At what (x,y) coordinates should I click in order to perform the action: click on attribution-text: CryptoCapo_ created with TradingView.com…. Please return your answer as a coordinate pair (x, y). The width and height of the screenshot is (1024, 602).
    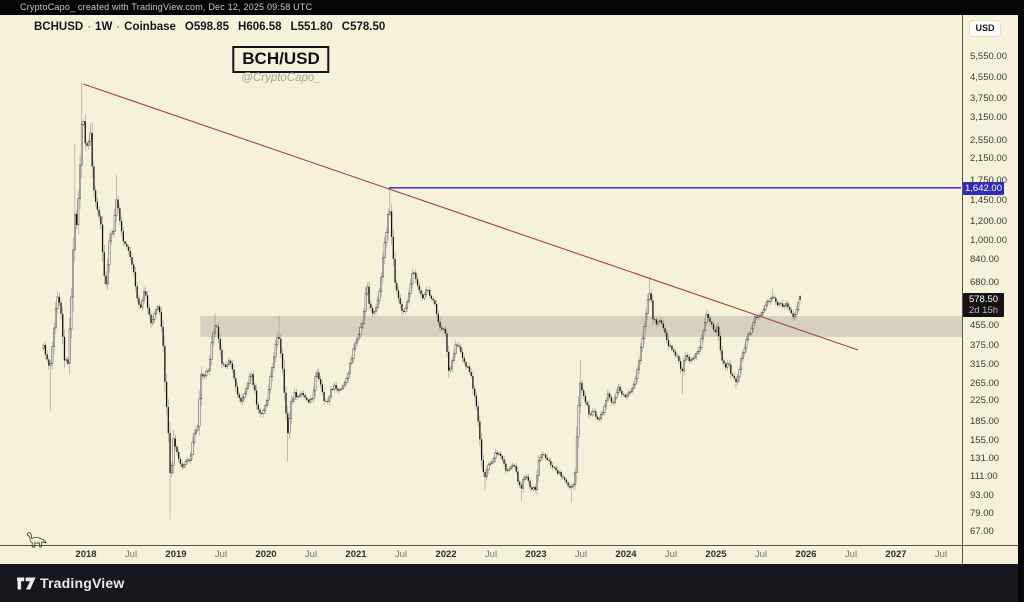
    Looking at the image, I should click on (166, 7).